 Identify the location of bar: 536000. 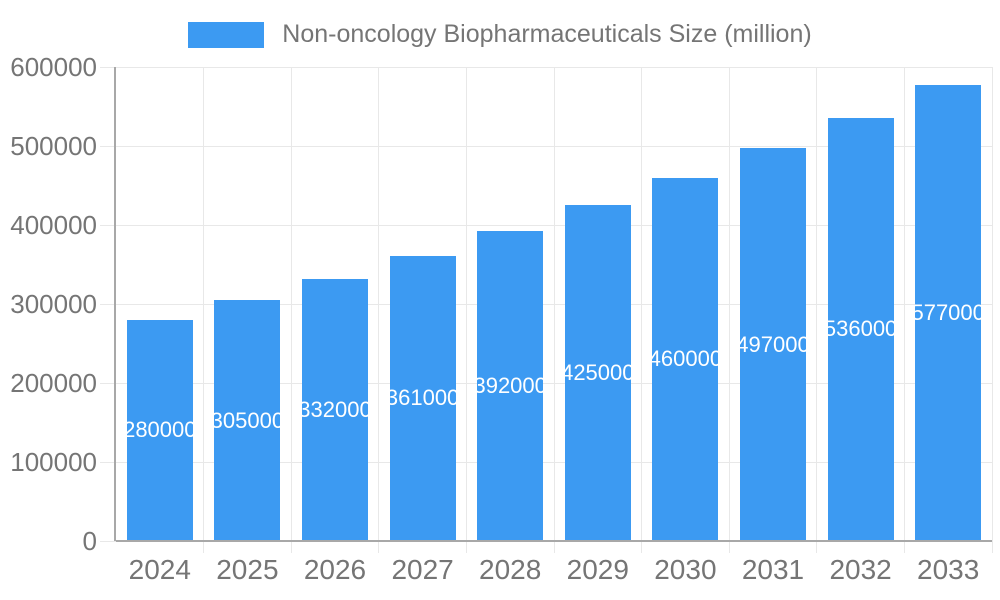
(860, 329).